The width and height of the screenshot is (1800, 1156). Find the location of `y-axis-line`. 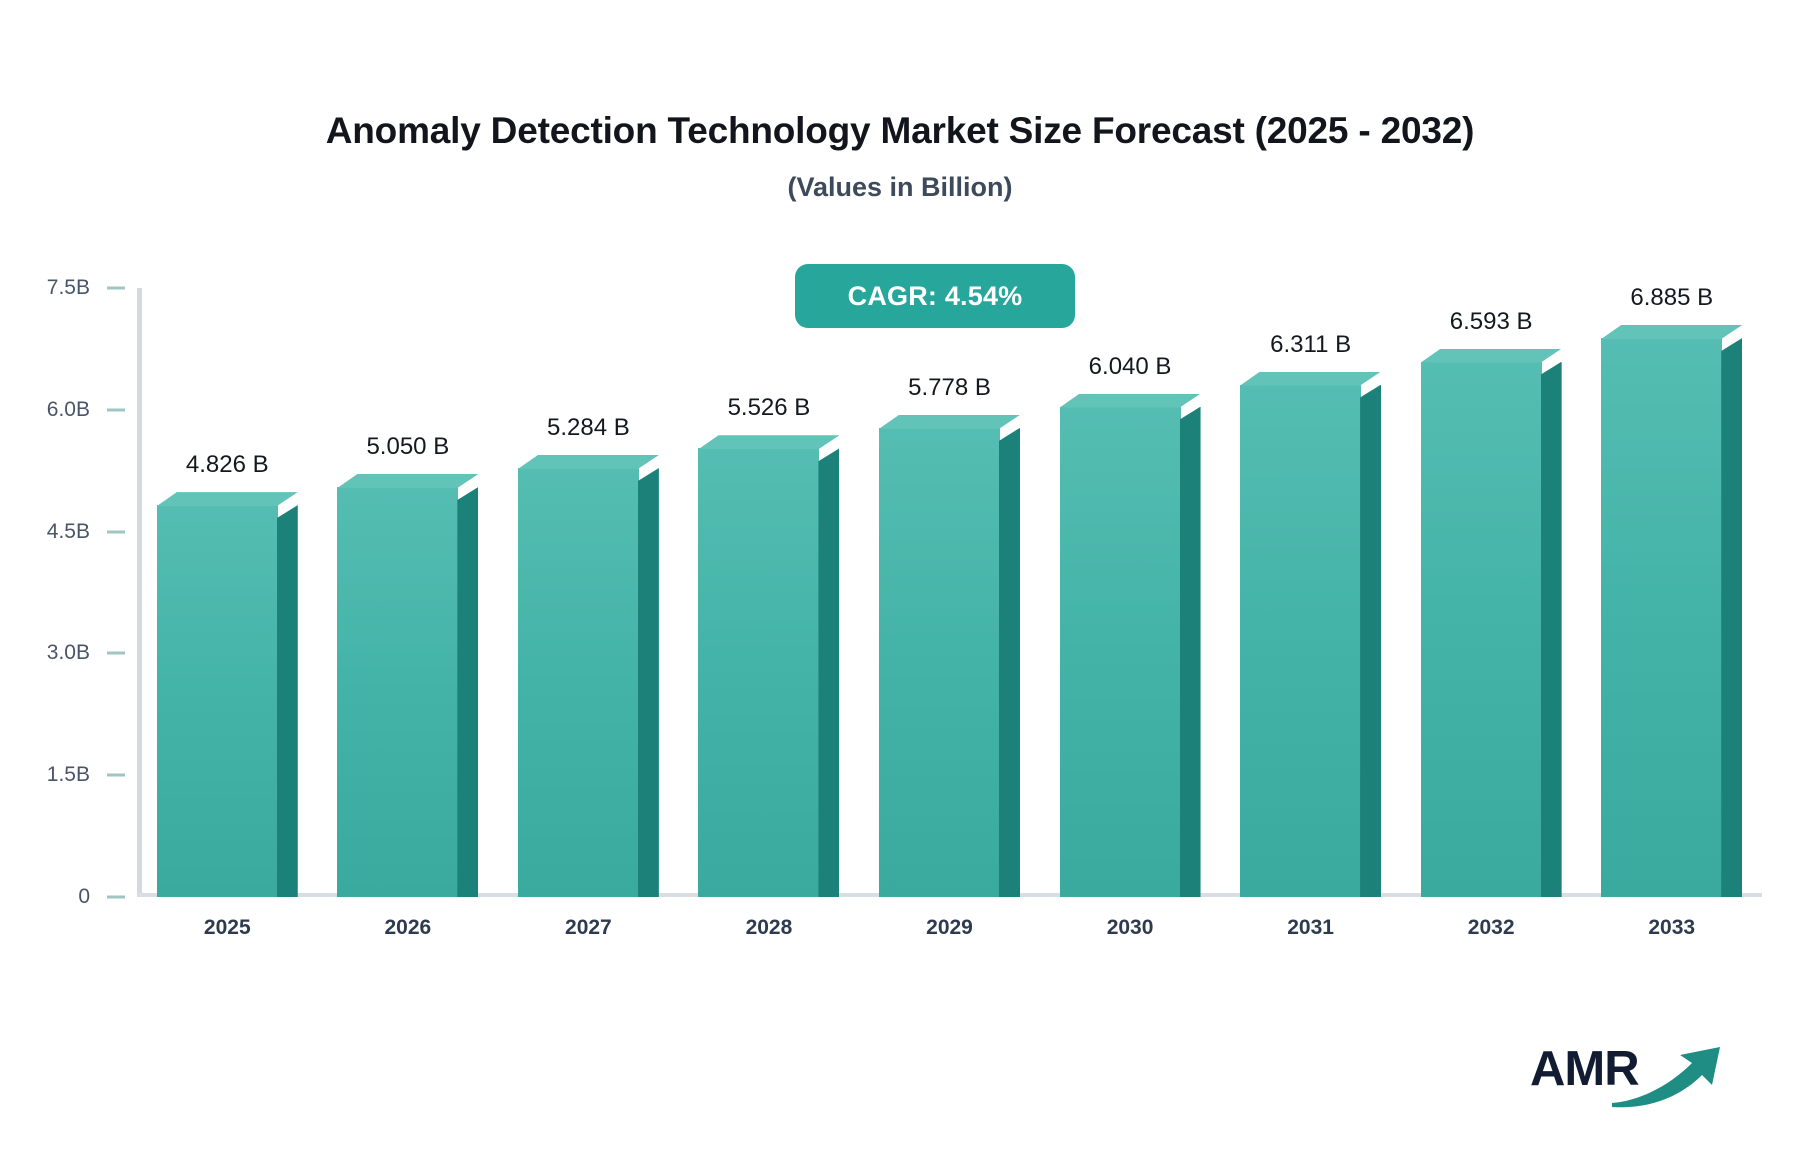

y-axis-line is located at coordinates (139, 592).